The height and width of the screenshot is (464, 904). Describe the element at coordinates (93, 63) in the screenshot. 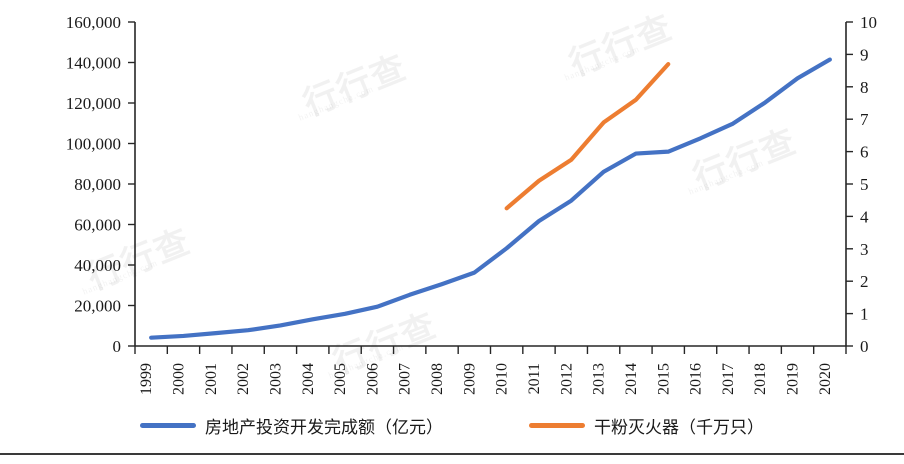

I see `left-axis-tick-label: 140,000` at that location.